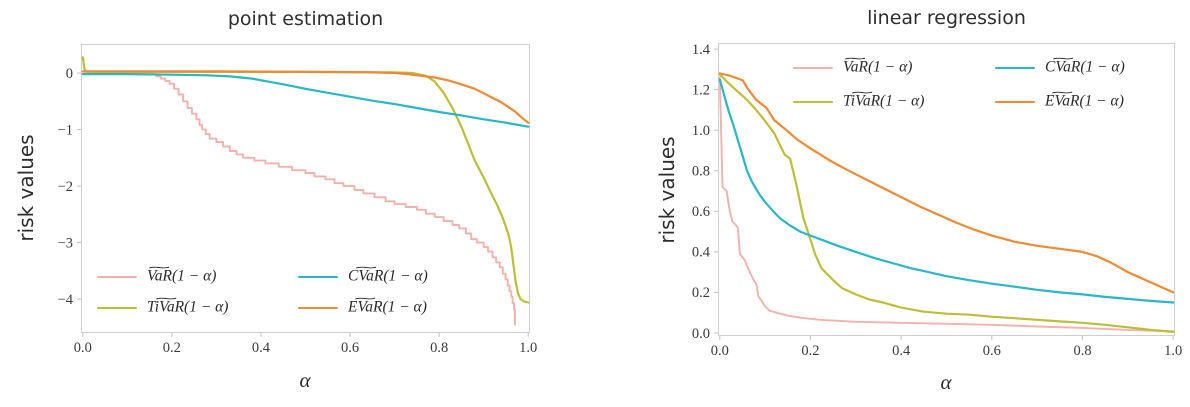 The width and height of the screenshot is (1190, 407). Describe the element at coordinates (65, 187) in the screenshot. I see `y-tick-label: −2` at that location.